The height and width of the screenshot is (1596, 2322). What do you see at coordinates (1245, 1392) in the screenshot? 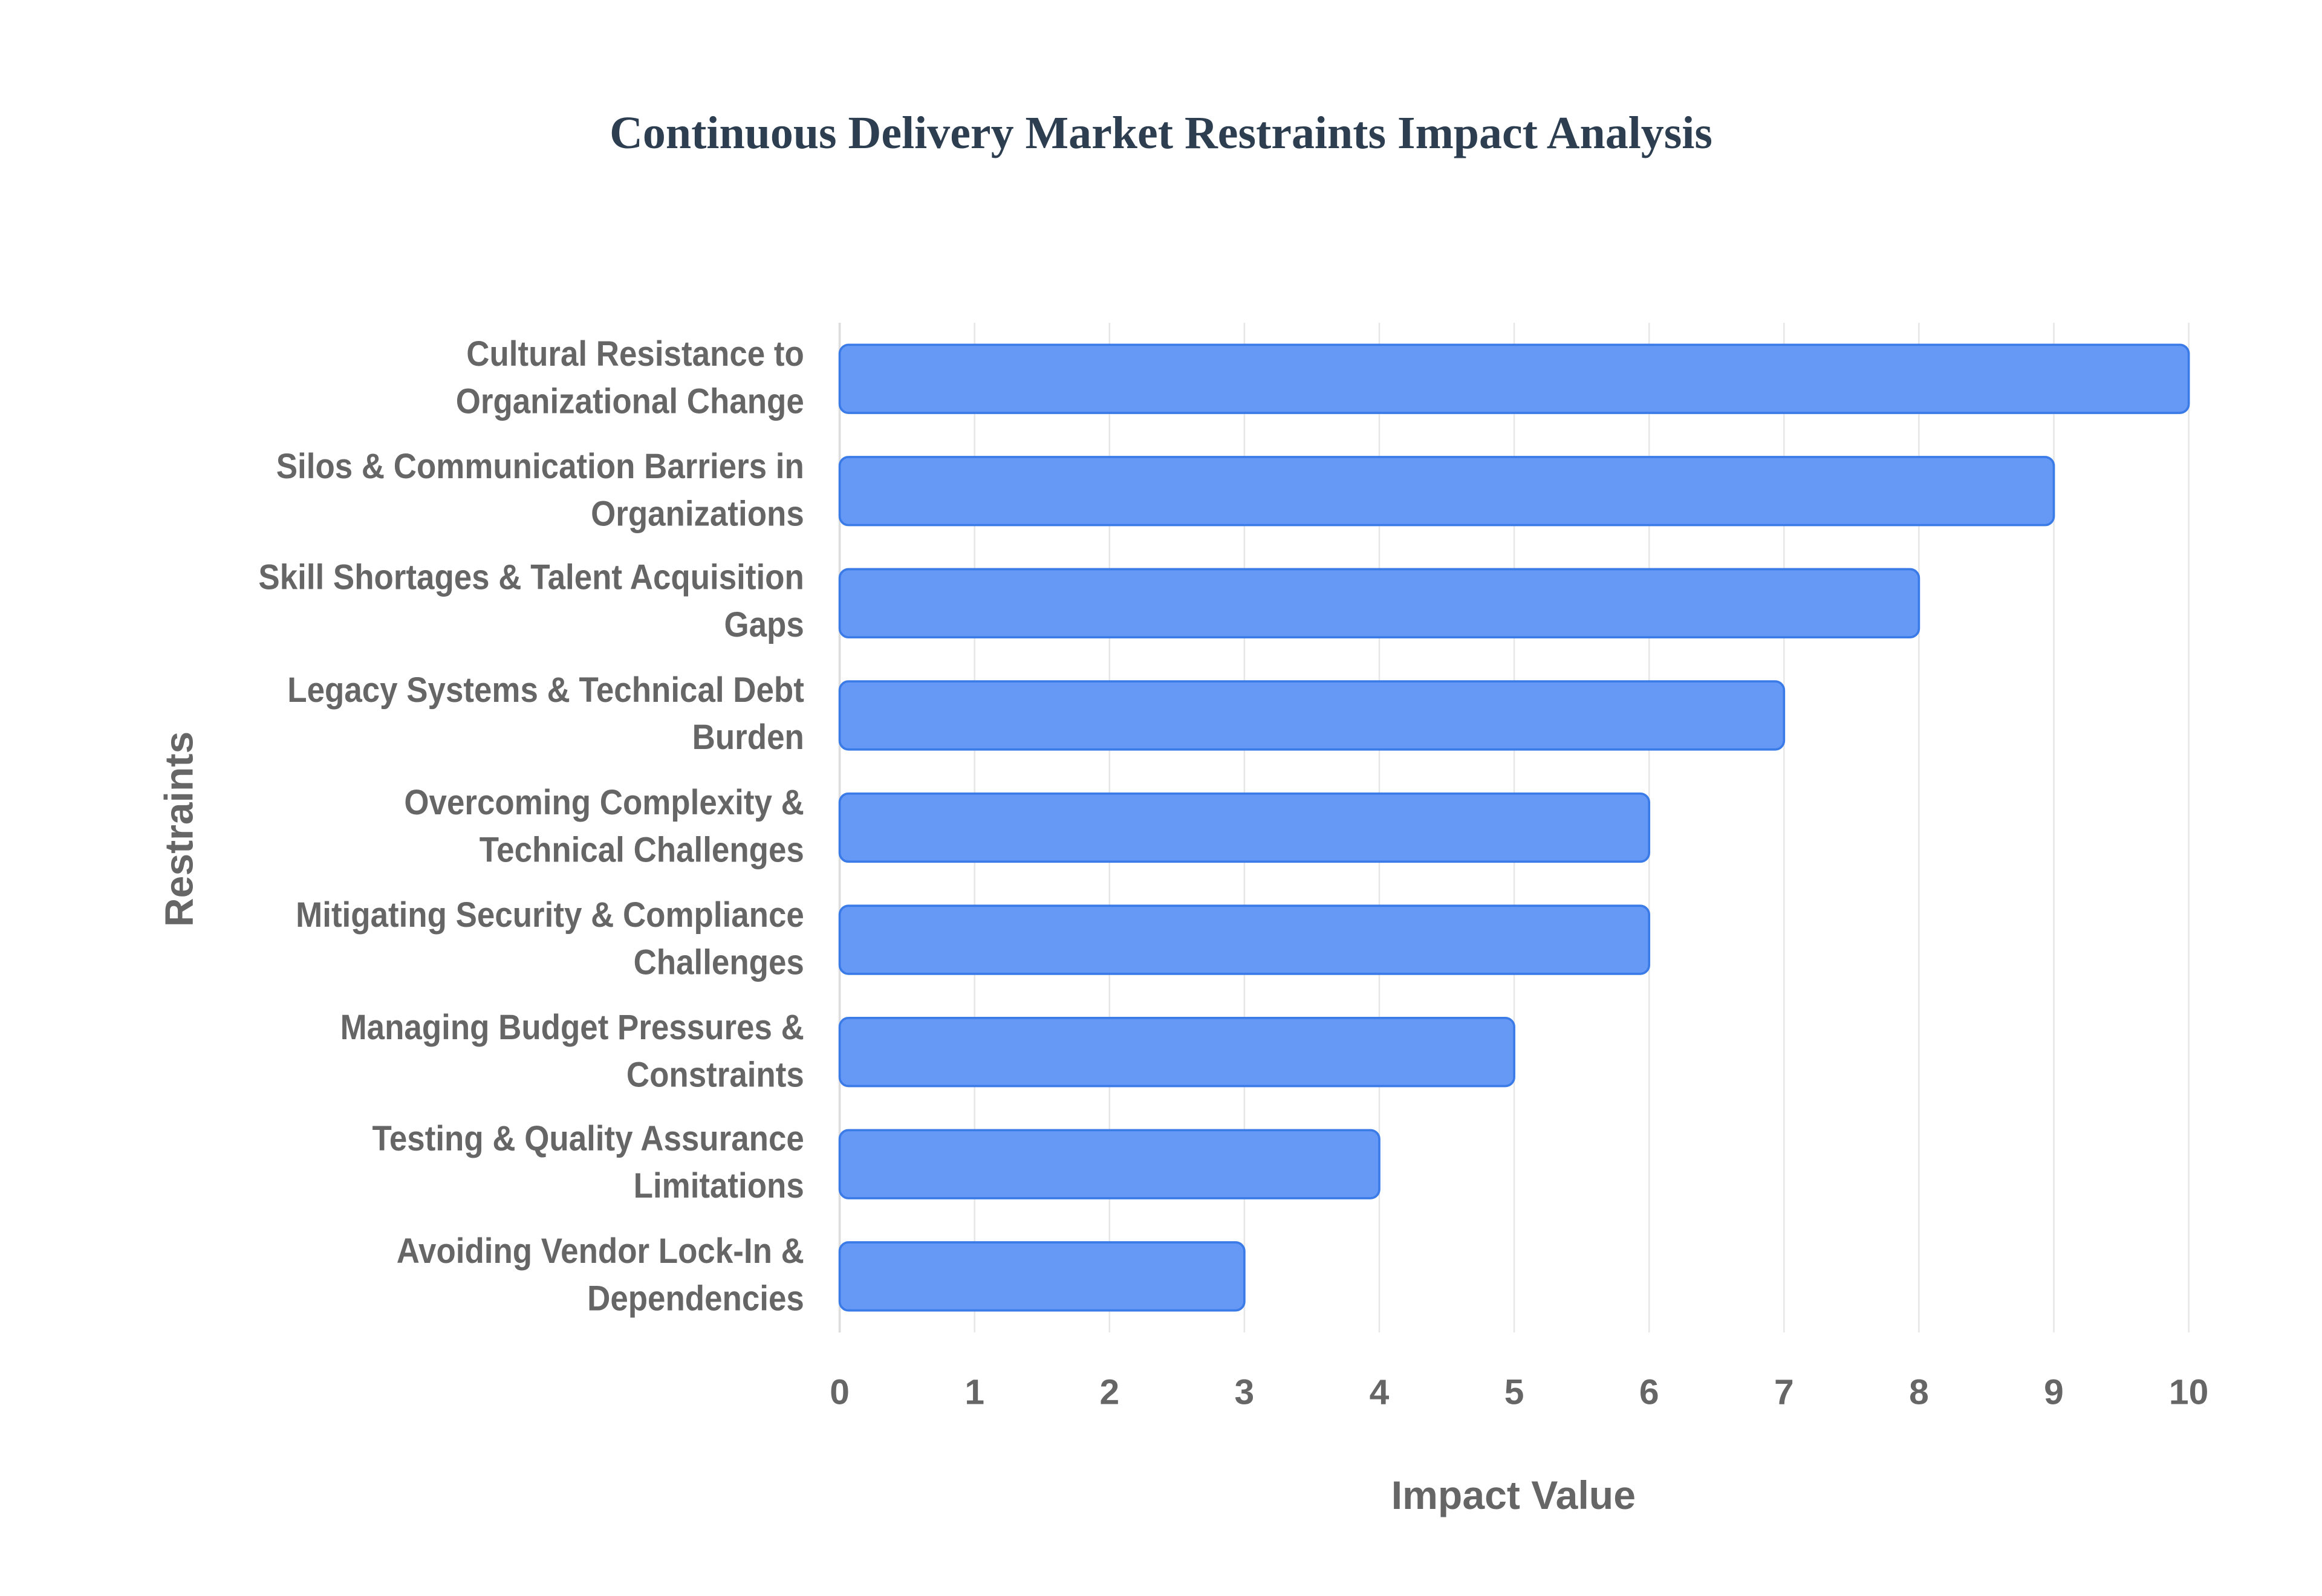
I see `x-tick-label: 3` at bounding box center [1245, 1392].